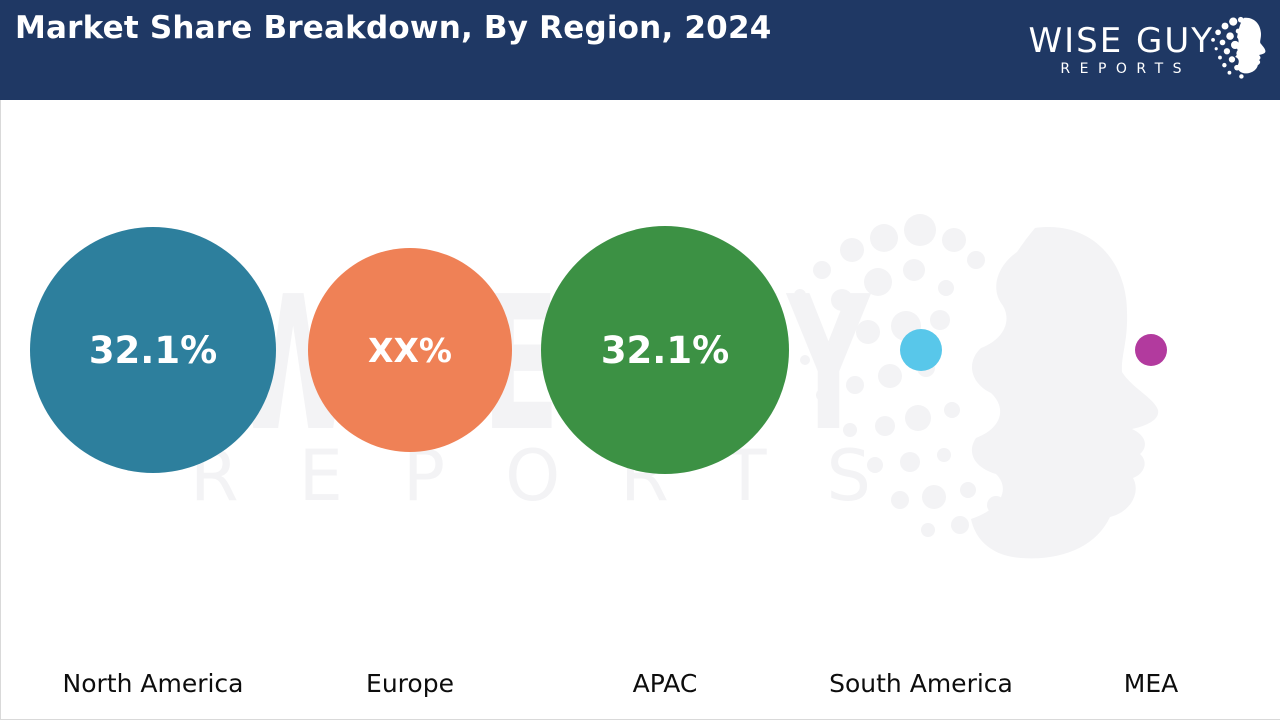 The image size is (1280, 720). What do you see at coordinates (665, 683) in the screenshot?
I see `region-label-apac: APAC` at bounding box center [665, 683].